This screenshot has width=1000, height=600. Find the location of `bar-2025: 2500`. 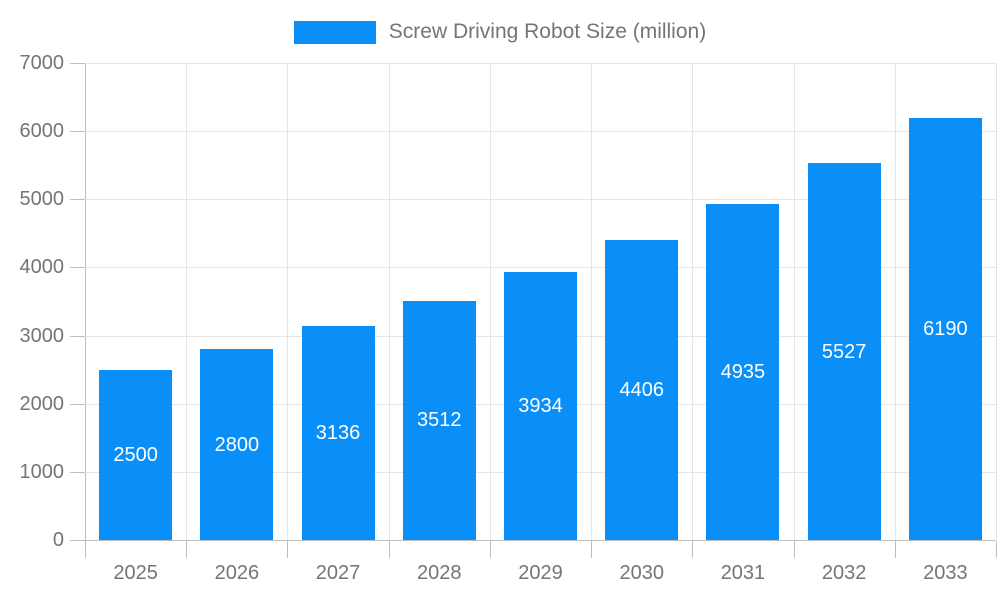

bar-2025: 2500 is located at coordinates (136, 454).